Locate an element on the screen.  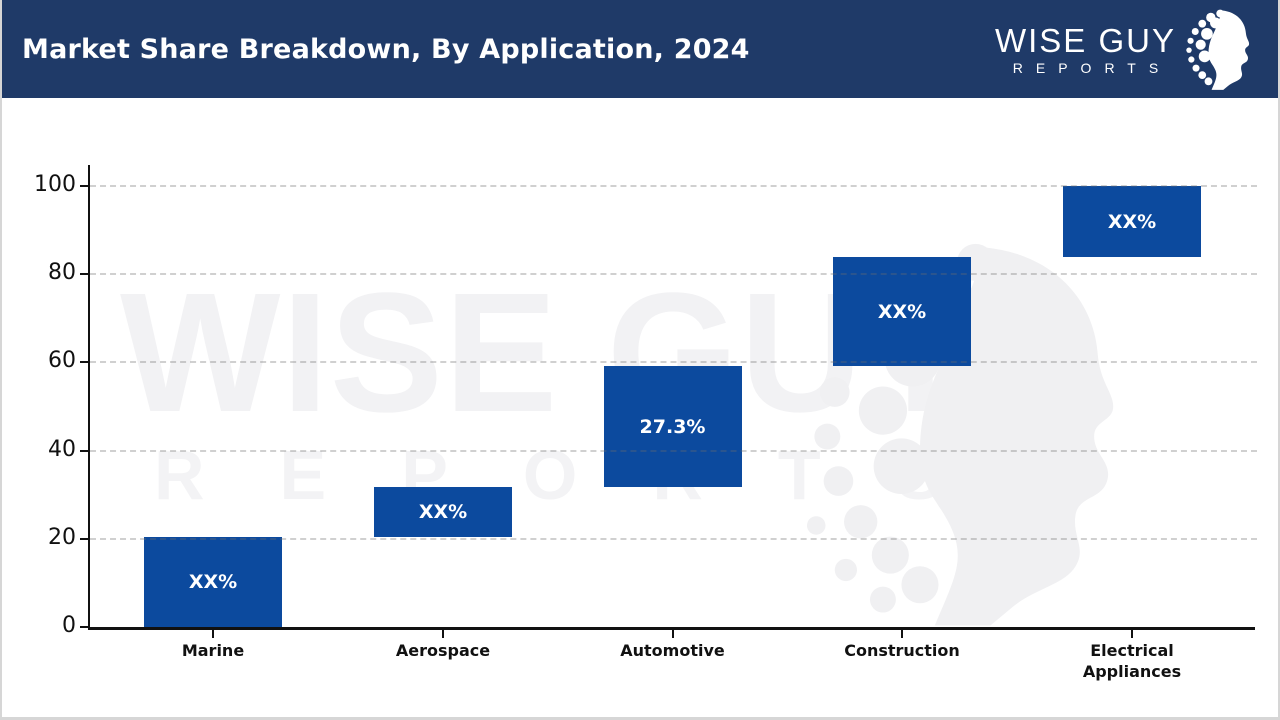
bar-construction: XX% is located at coordinates (902, 312).